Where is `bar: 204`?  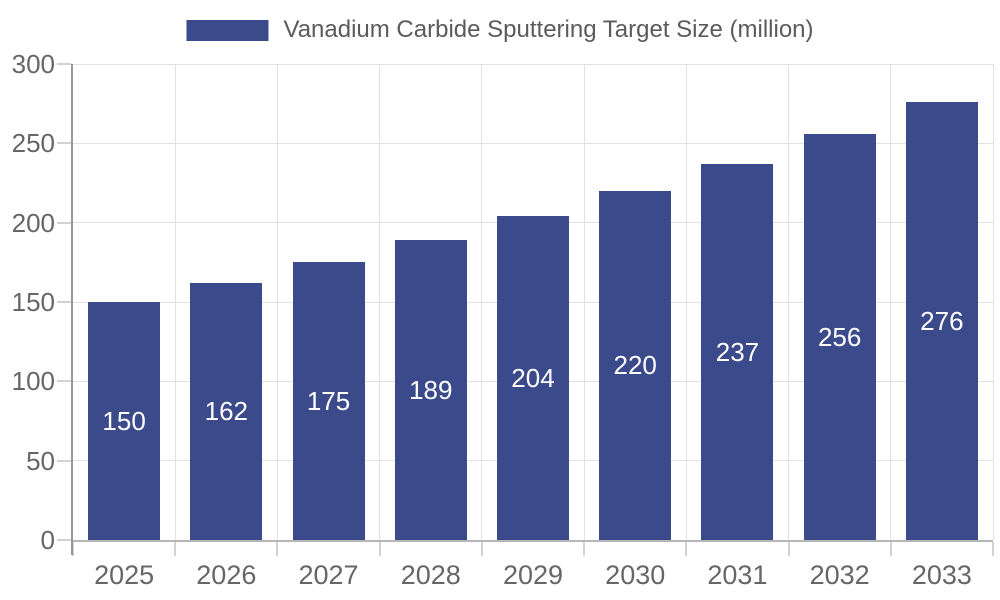 bar: 204 is located at coordinates (533, 378).